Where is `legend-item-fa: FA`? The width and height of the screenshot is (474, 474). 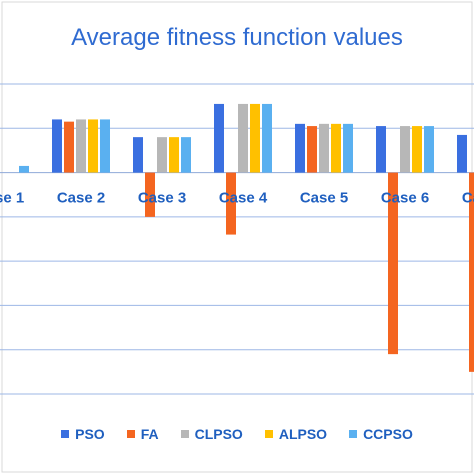 legend-item-fa: FA is located at coordinates (142, 434).